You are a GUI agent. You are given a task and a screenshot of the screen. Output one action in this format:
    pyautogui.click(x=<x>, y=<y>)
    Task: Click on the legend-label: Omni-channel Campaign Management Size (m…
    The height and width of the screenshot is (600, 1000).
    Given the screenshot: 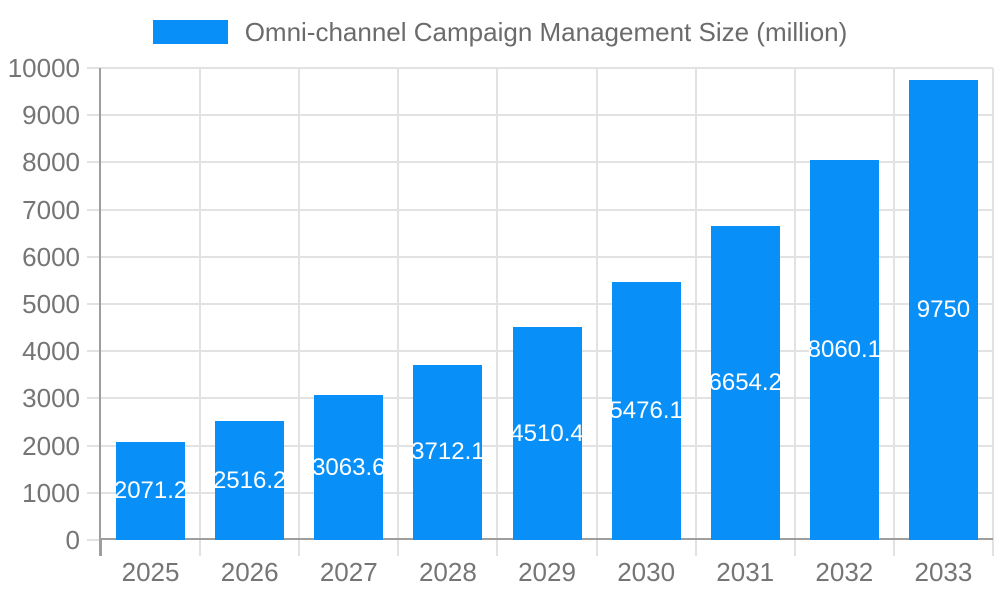 What is the action you would take?
    pyautogui.click(x=546, y=32)
    